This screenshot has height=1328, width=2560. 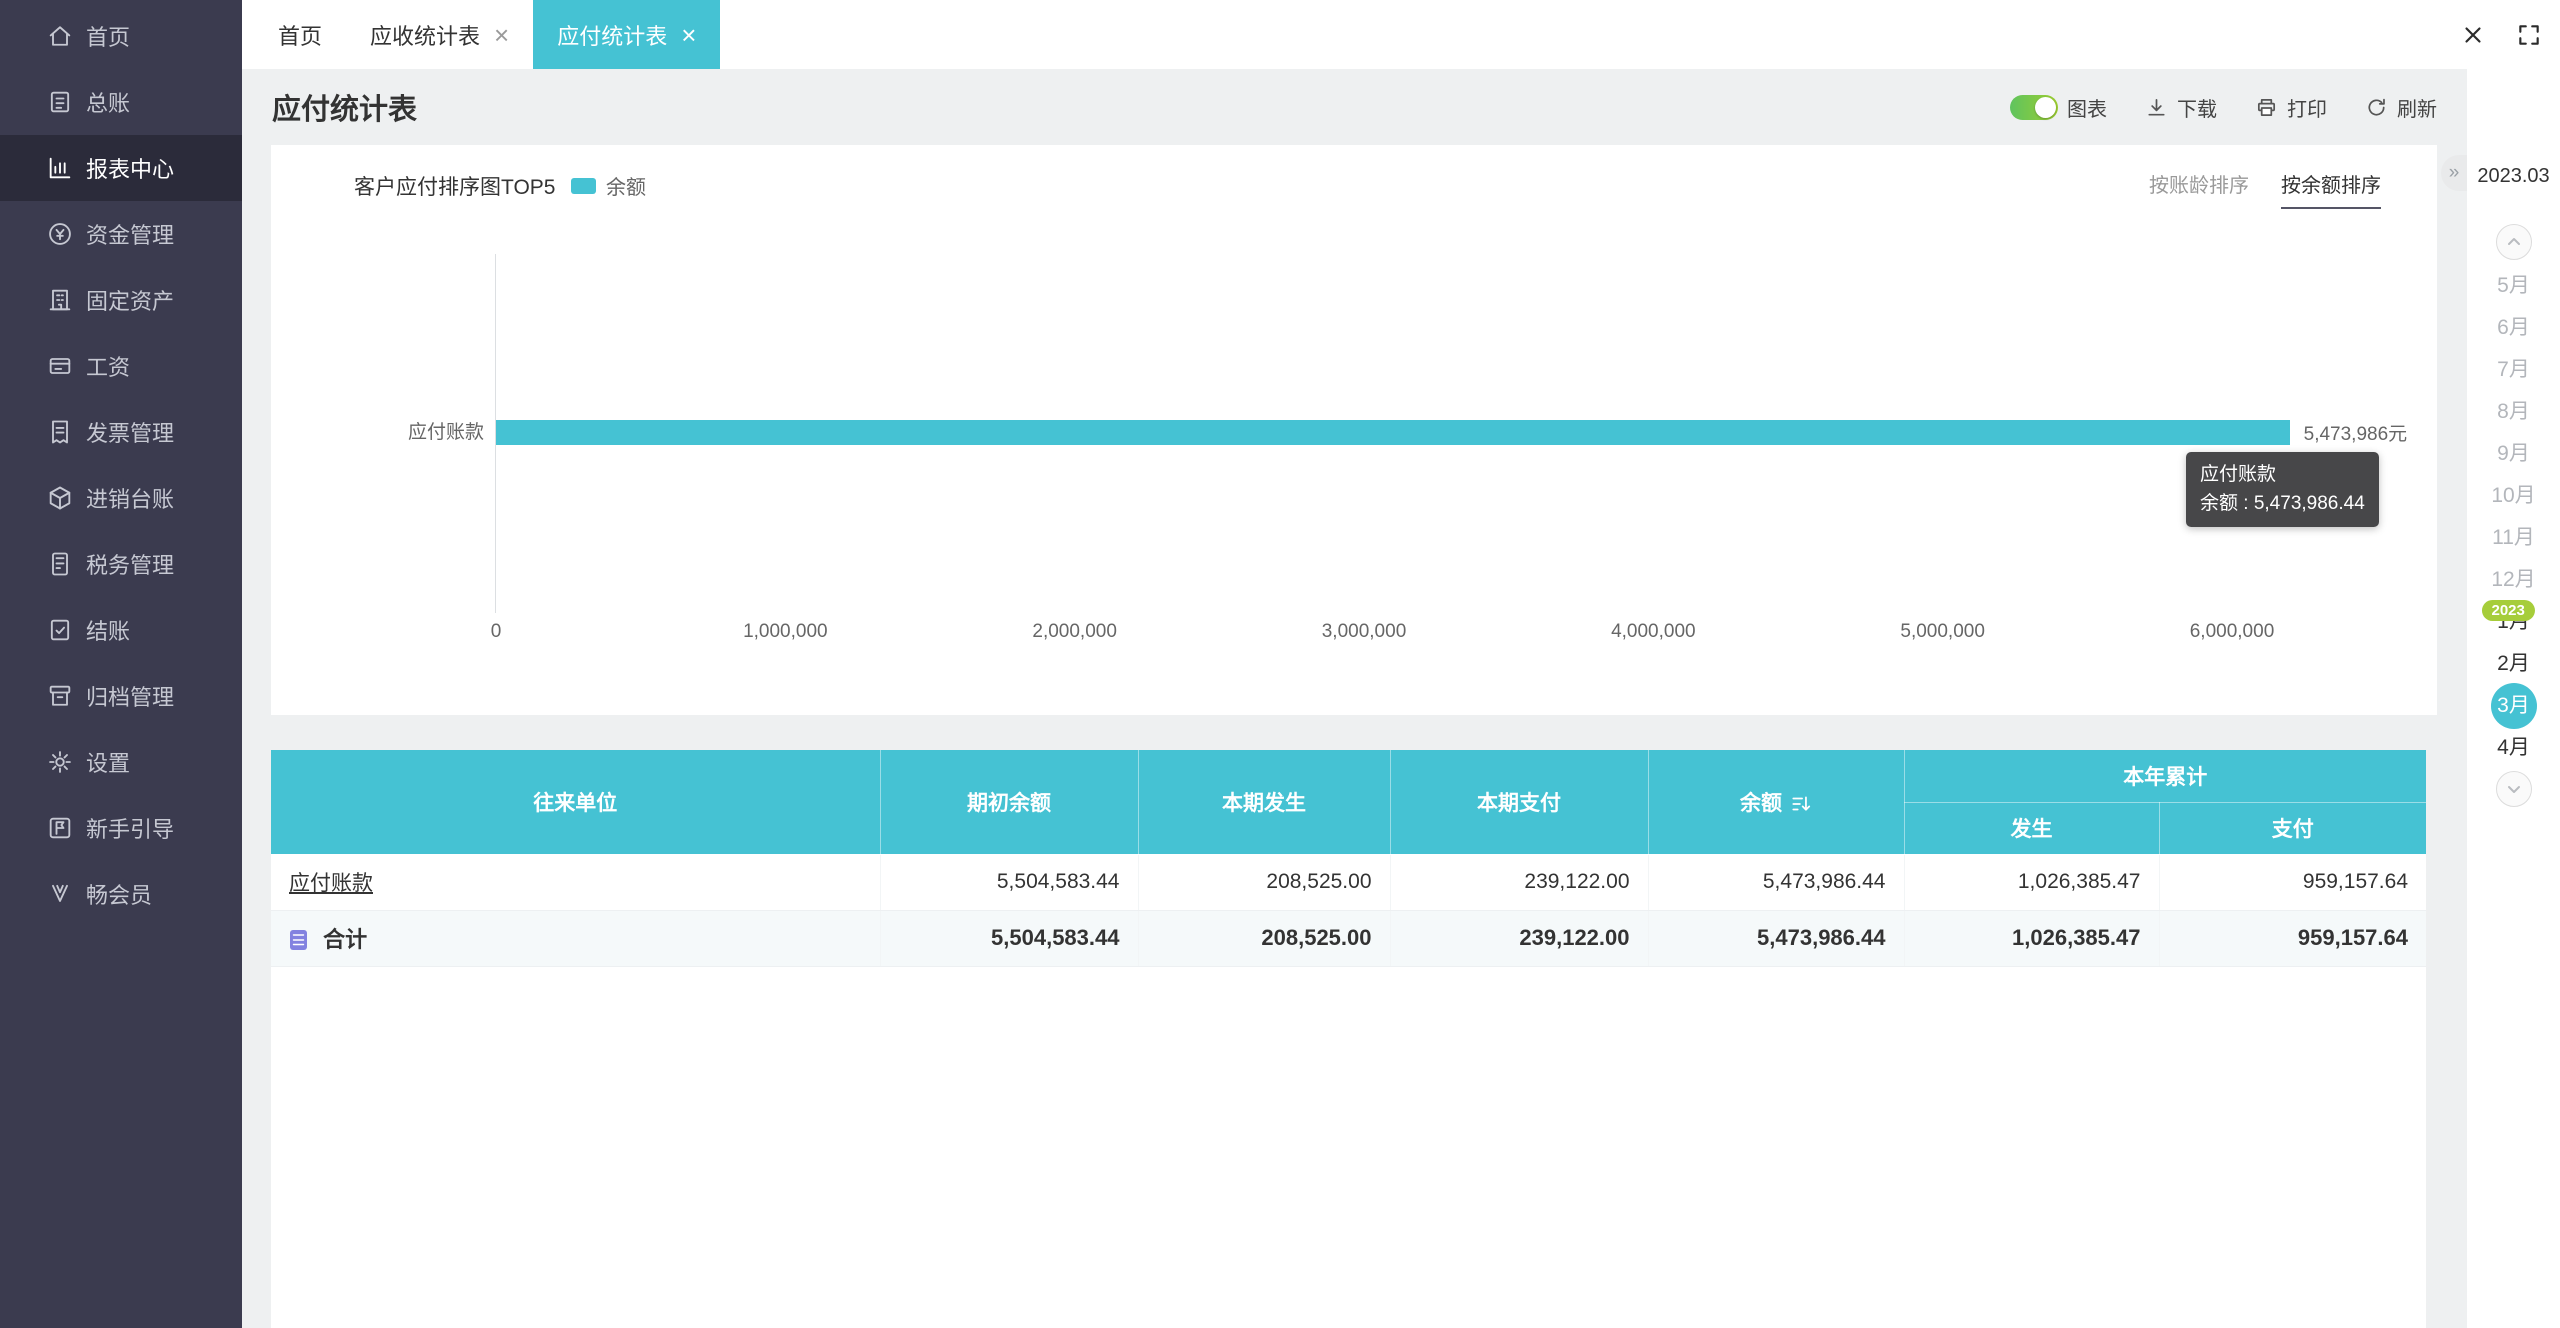 I want to click on legend-balance: 余额, so click(x=608, y=185).